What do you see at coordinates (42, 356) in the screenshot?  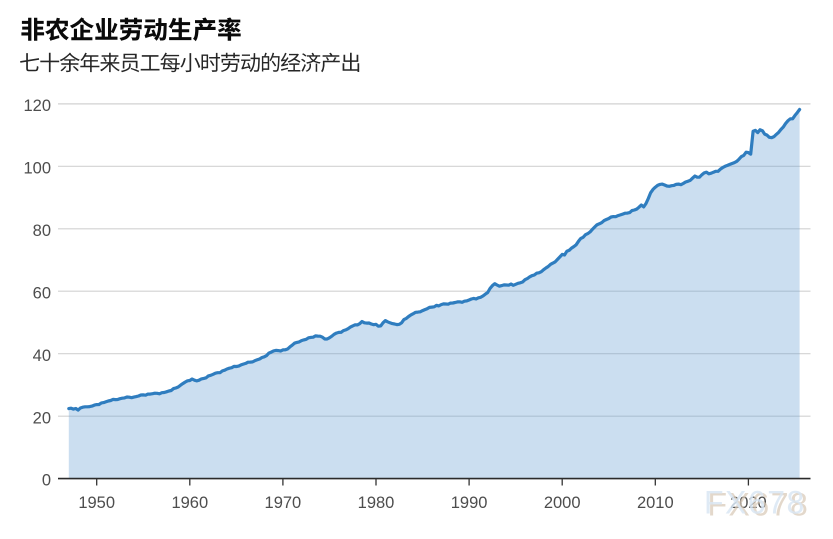 I see `svg-text: 40` at bounding box center [42, 356].